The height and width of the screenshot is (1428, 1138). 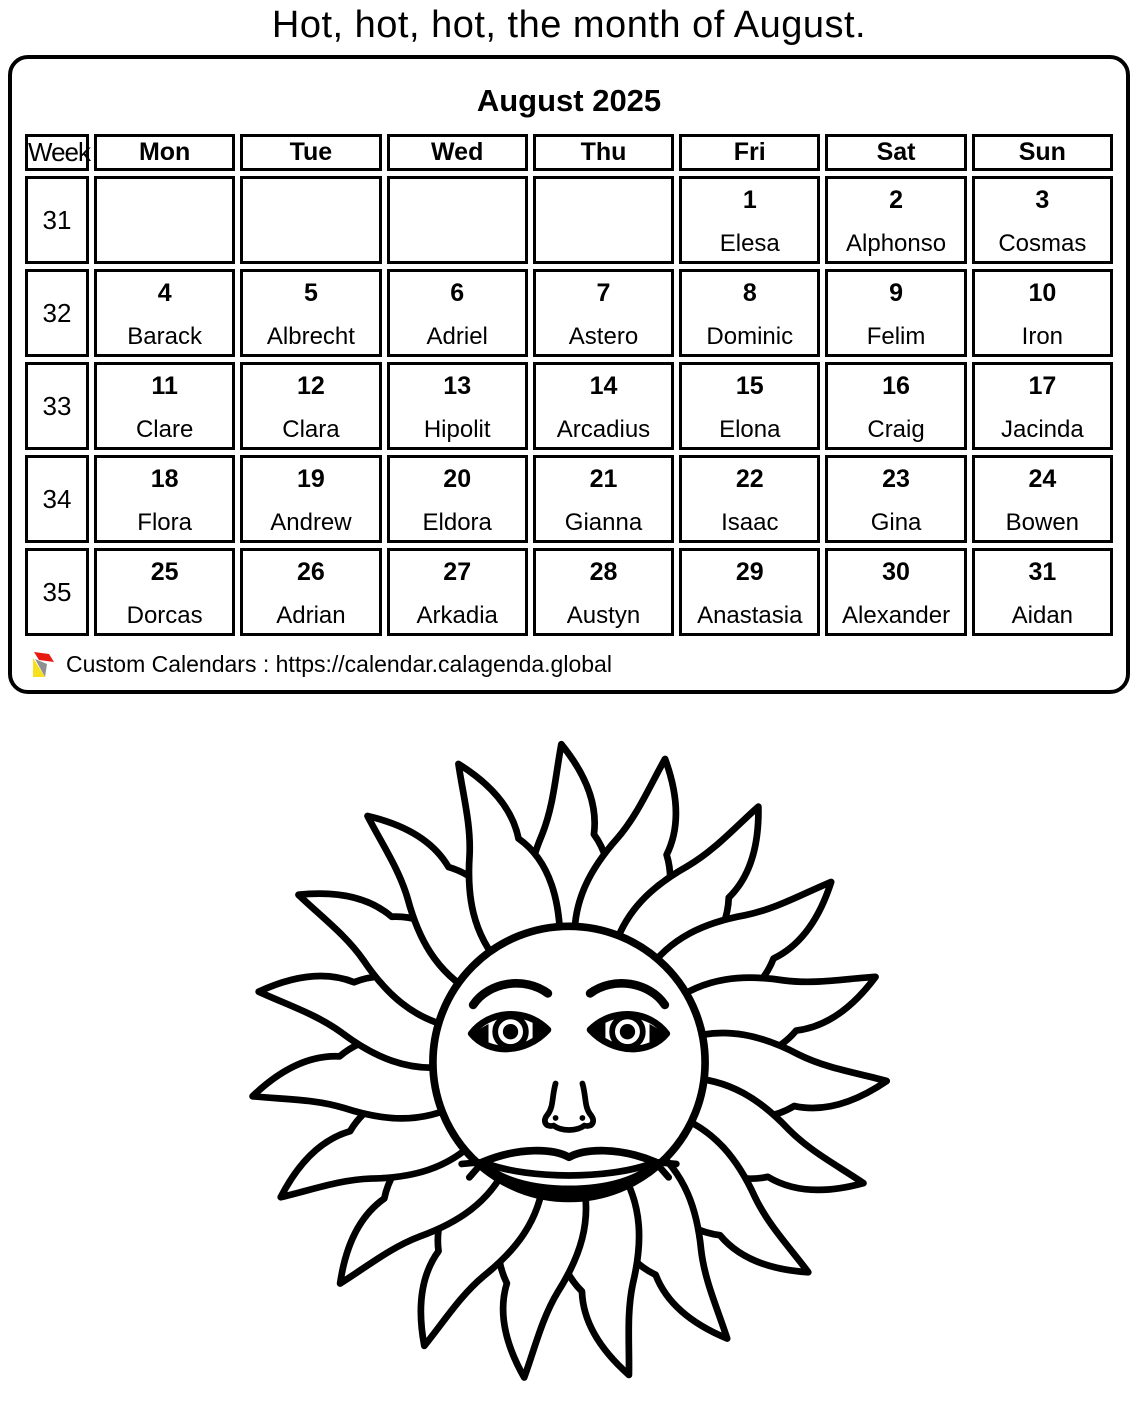 I want to click on day-number: 12, so click(x=311, y=386).